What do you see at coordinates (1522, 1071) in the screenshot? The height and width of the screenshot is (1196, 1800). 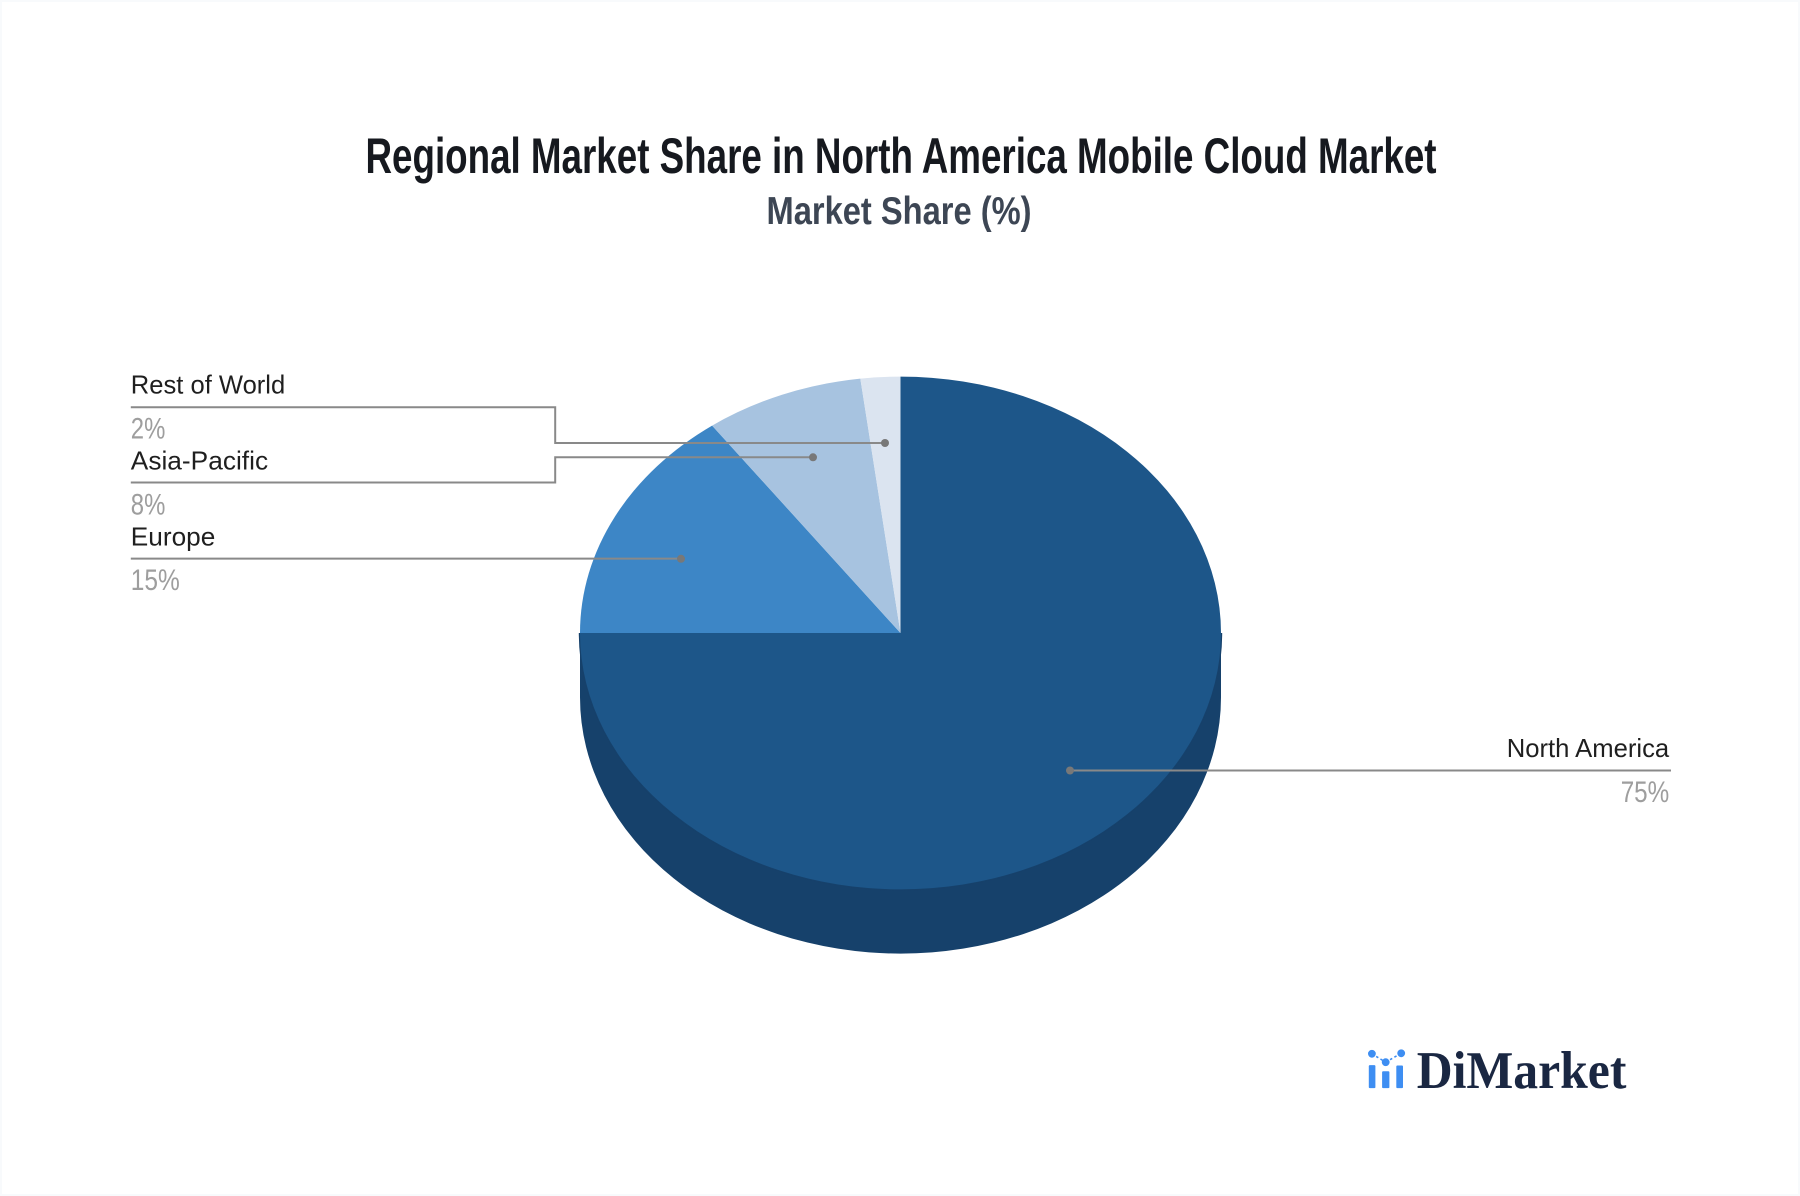 I see `svg-text: DiMarket` at bounding box center [1522, 1071].